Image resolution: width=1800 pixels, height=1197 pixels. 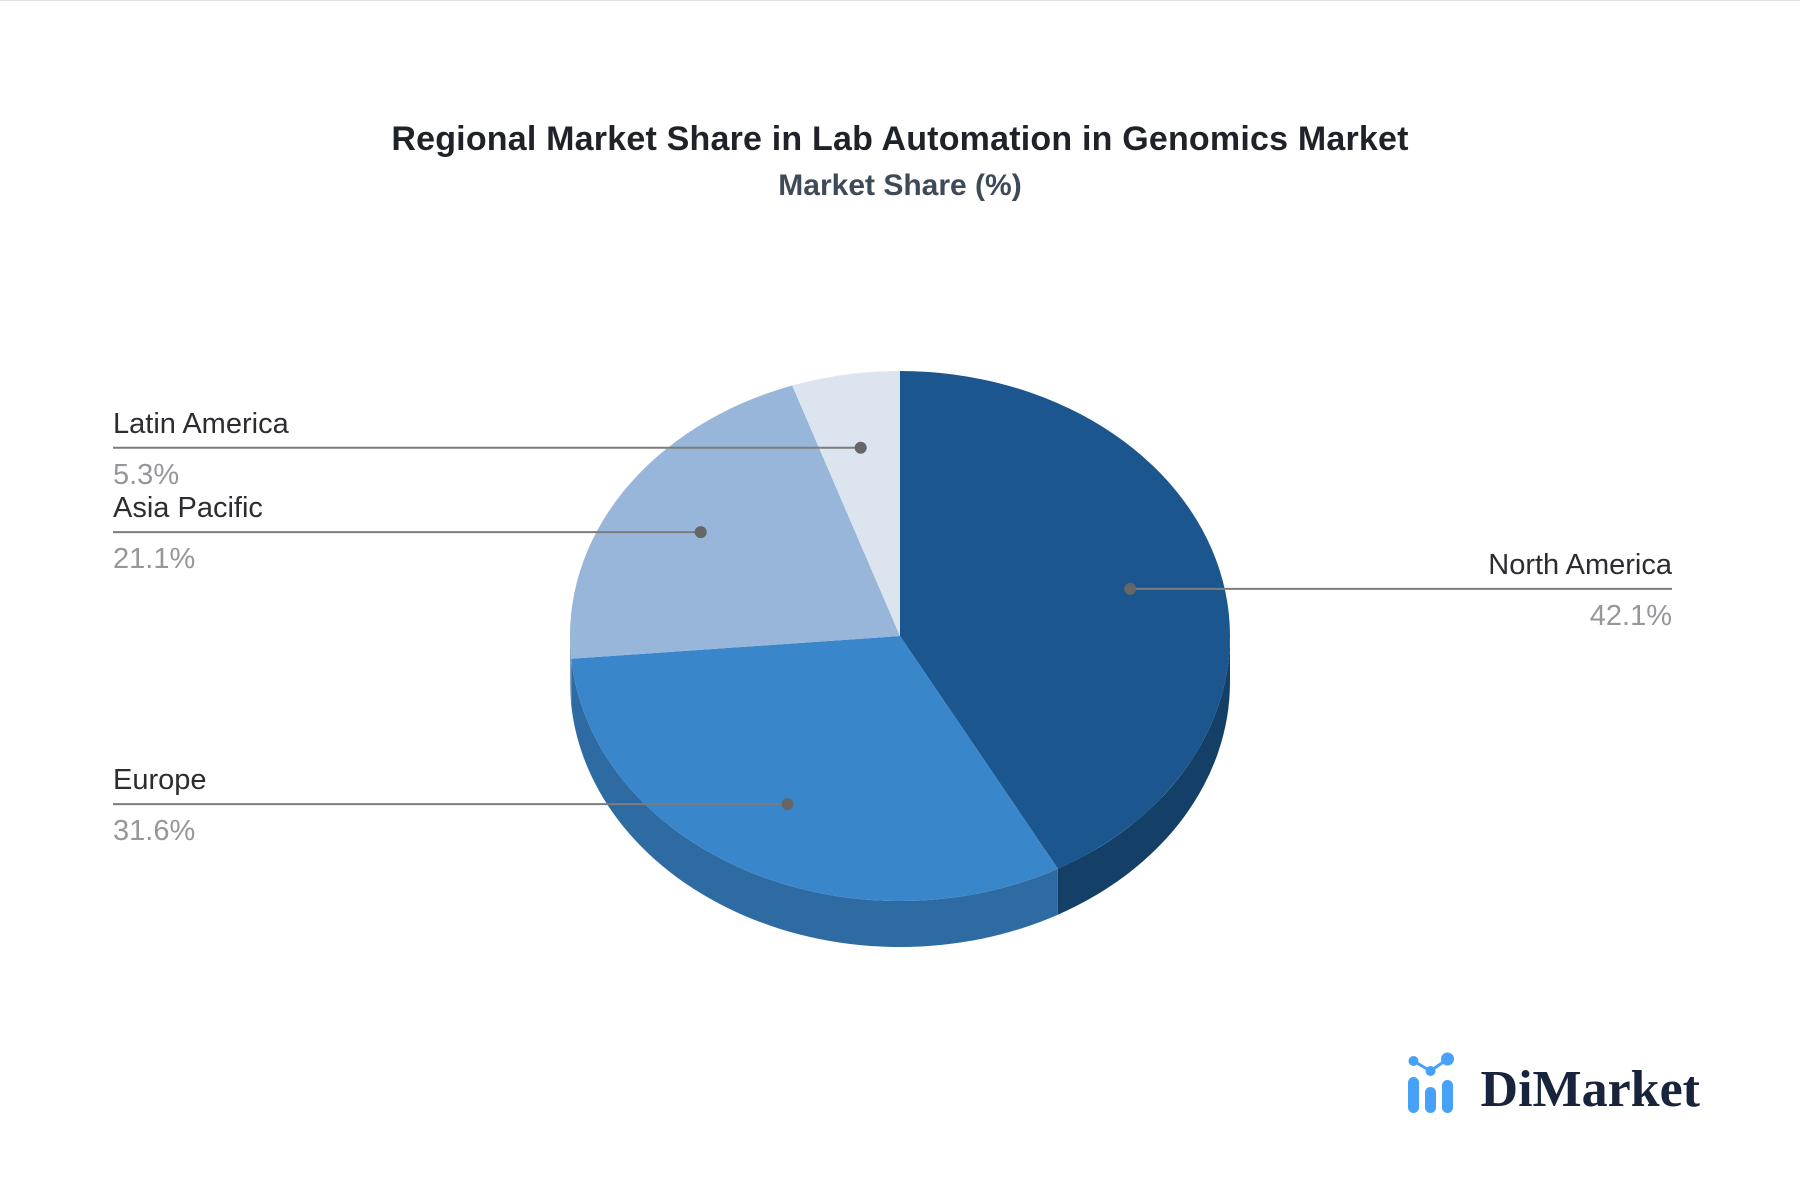 What do you see at coordinates (787, 804) in the screenshot?
I see `leader-dot-europe` at bounding box center [787, 804].